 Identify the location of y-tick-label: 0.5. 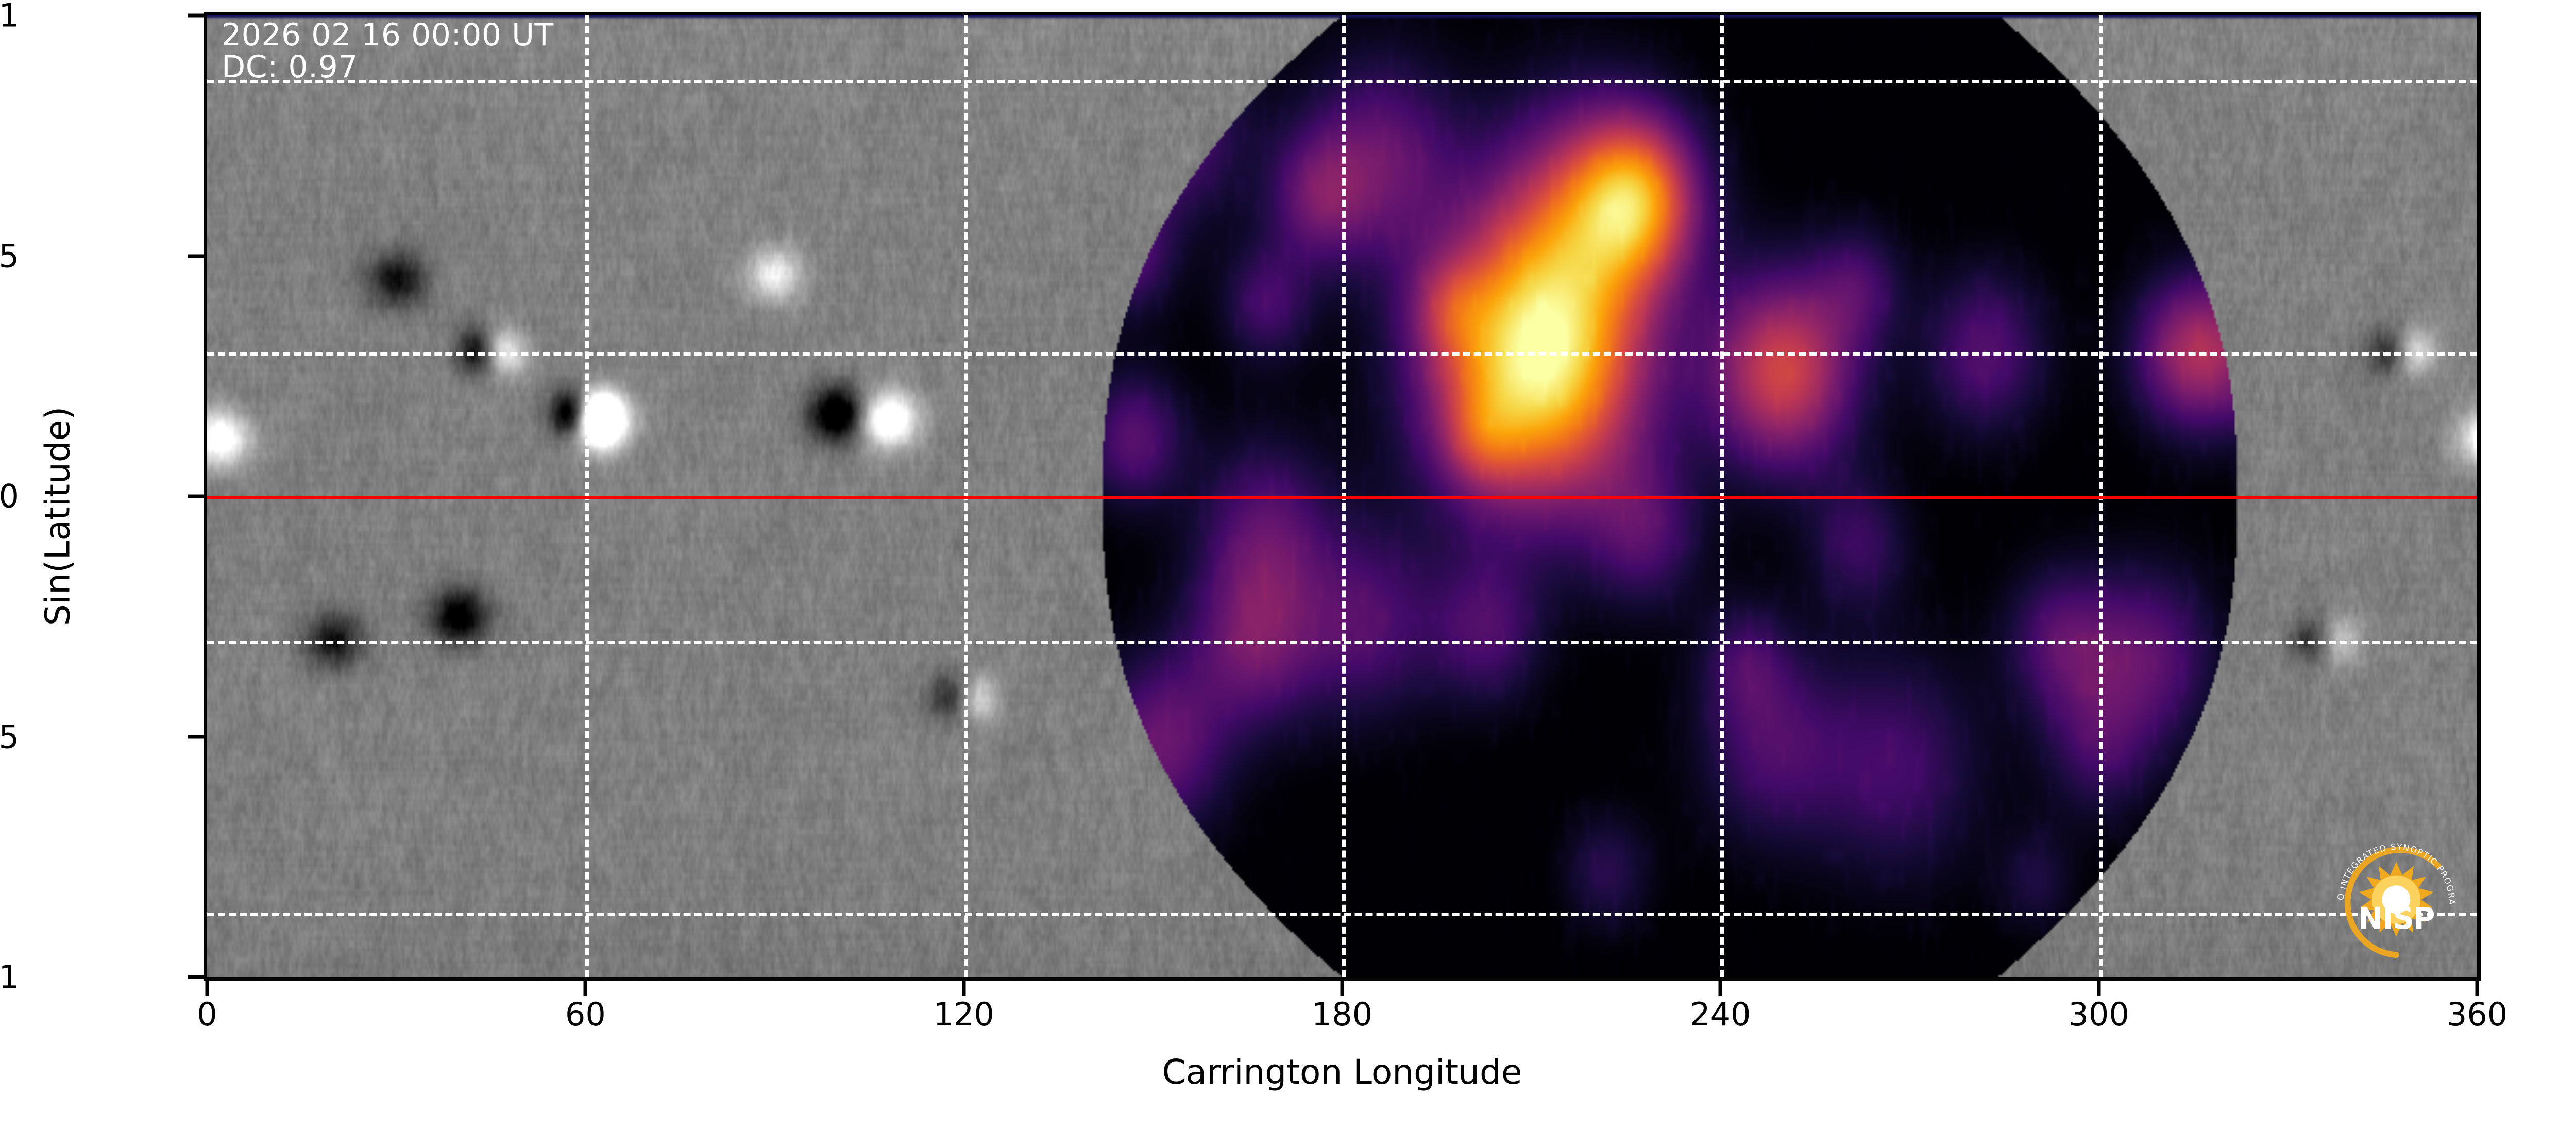
(9, 256).